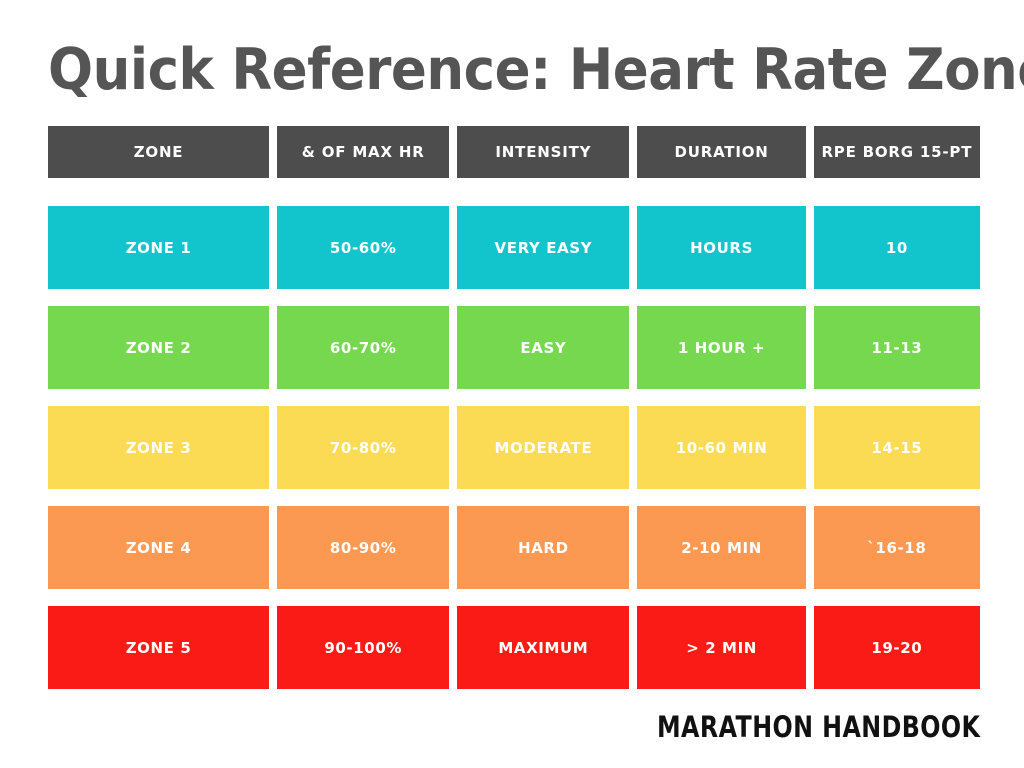 This screenshot has width=1024, height=768. I want to click on cell-duration: > 2 MIN, so click(721, 647).